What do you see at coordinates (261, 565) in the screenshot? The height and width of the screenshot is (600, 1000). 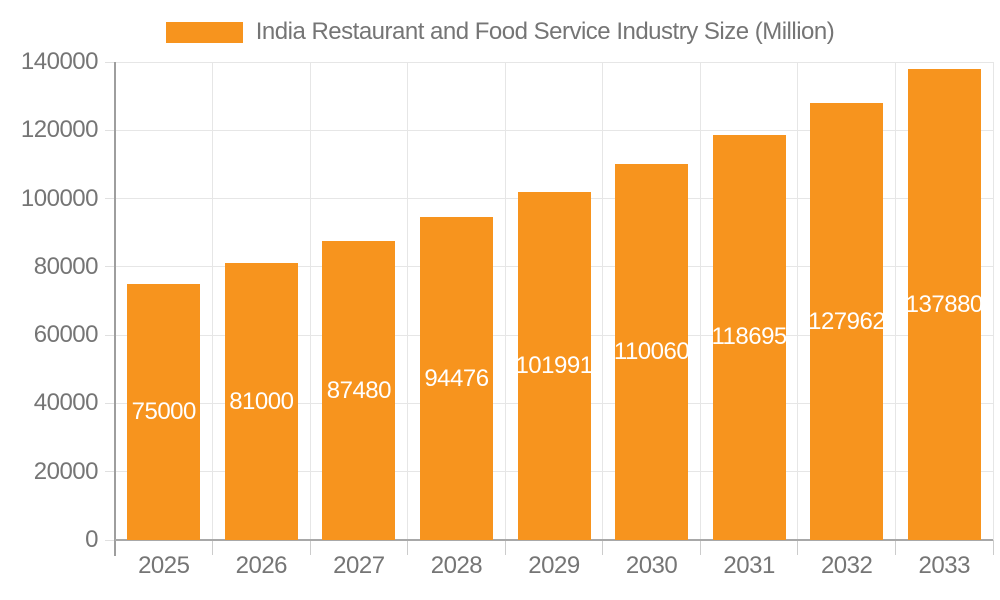 I see `x-tick-label: 2026` at bounding box center [261, 565].